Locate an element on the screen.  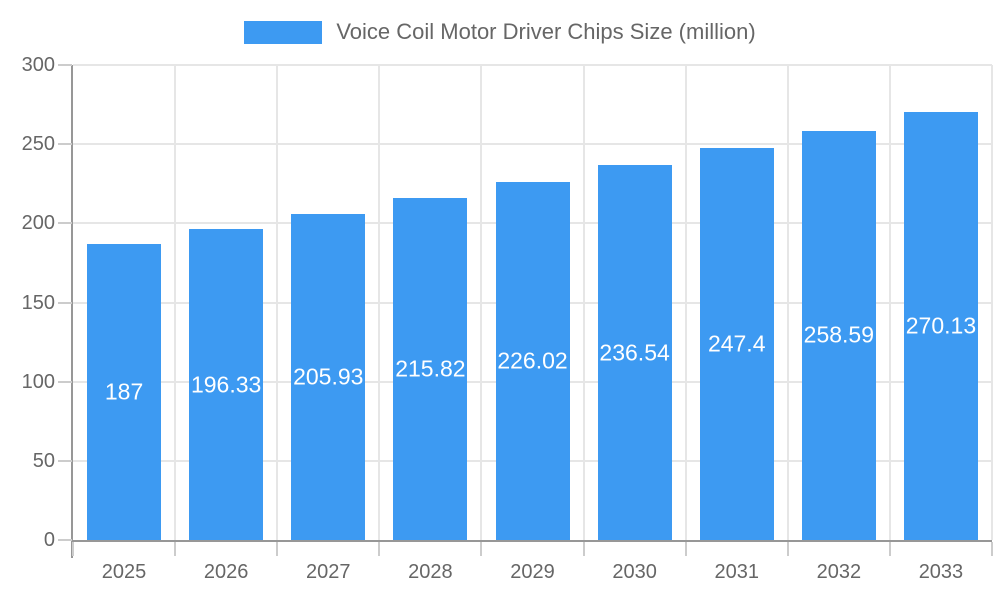
bar: 187 is located at coordinates (124, 391).